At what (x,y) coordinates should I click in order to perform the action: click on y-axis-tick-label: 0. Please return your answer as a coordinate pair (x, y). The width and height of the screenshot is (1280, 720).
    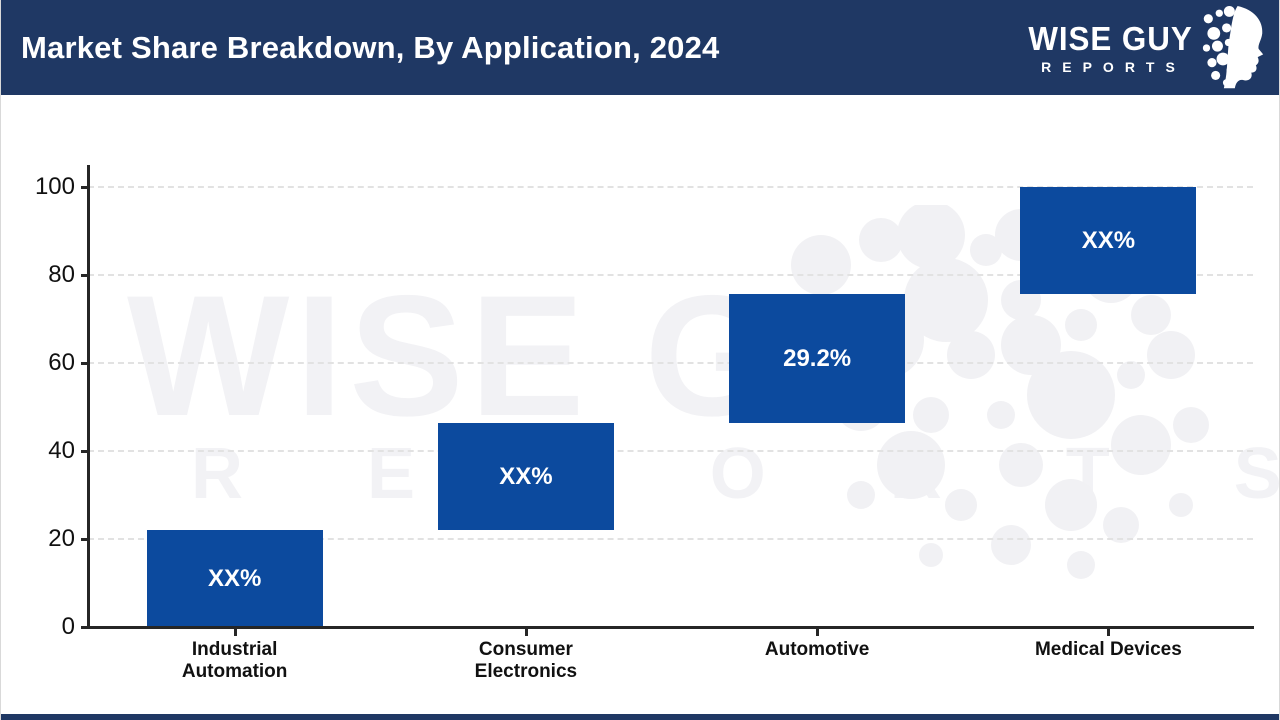
    Looking at the image, I should click on (68, 626).